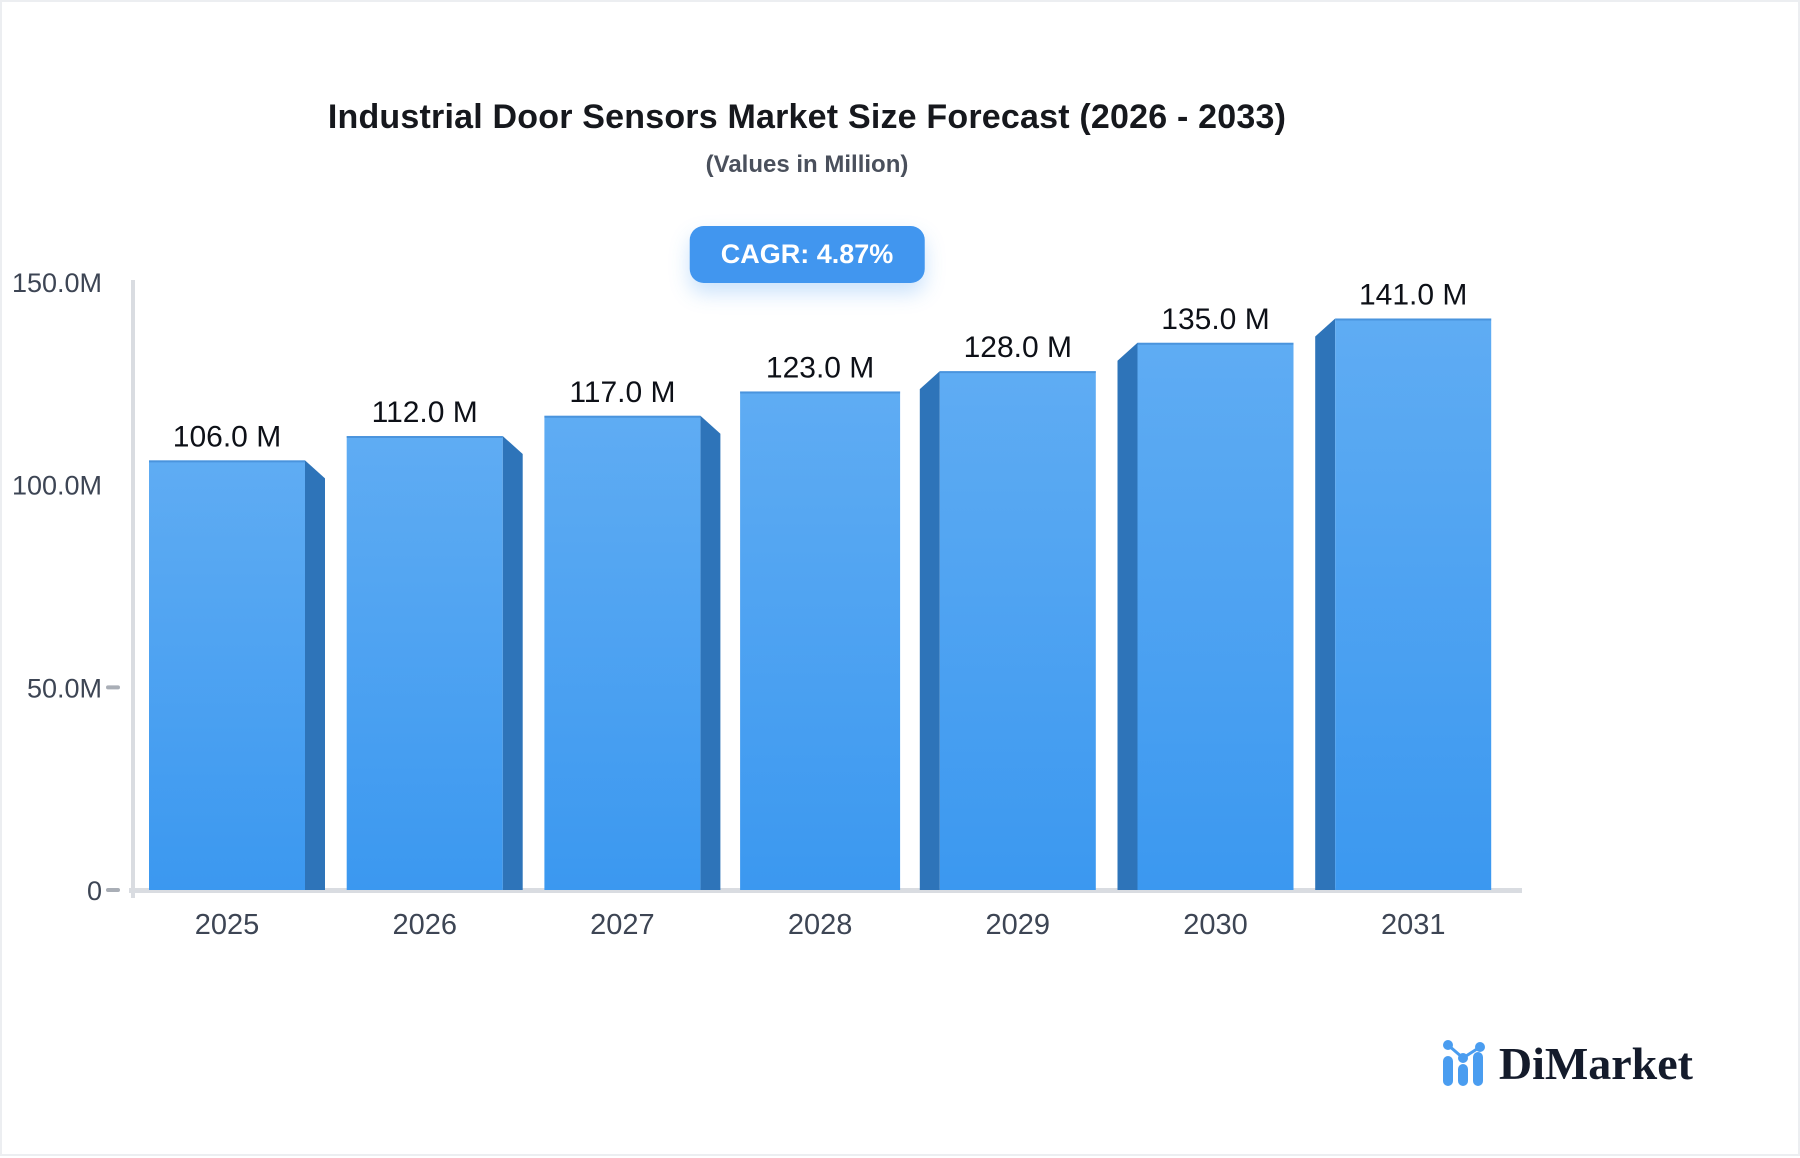  What do you see at coordinates (64, 688) in the screenshot?
I see `y-axis-label: 50.0M` at bounding box center [64, 688].